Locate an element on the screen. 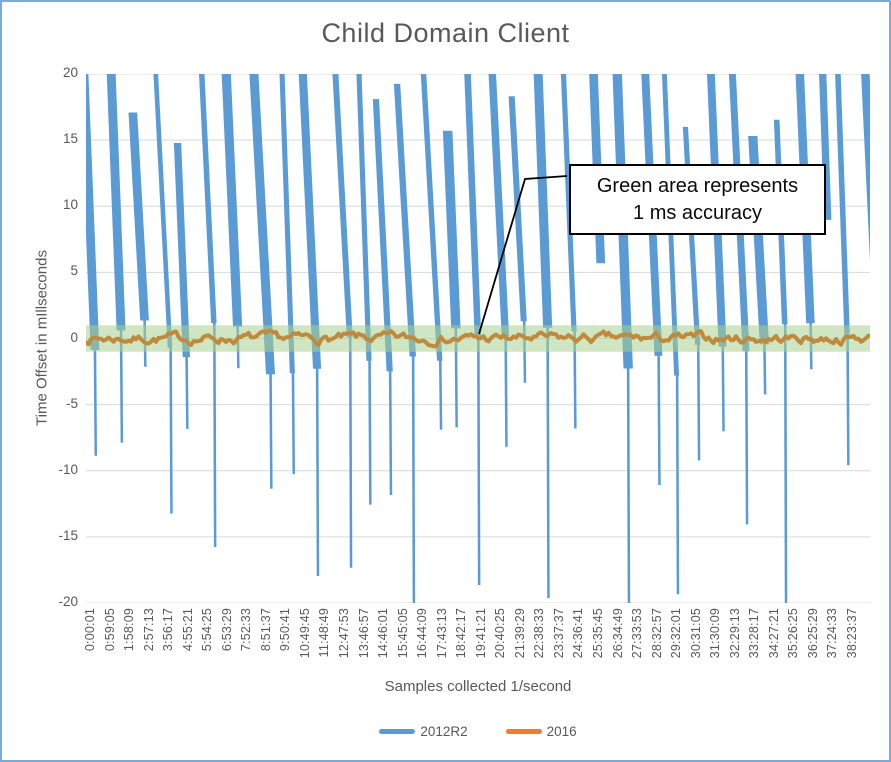 The image size is (891, 762). y-tick-label-20: 20 is located at coordinates (70, 72).